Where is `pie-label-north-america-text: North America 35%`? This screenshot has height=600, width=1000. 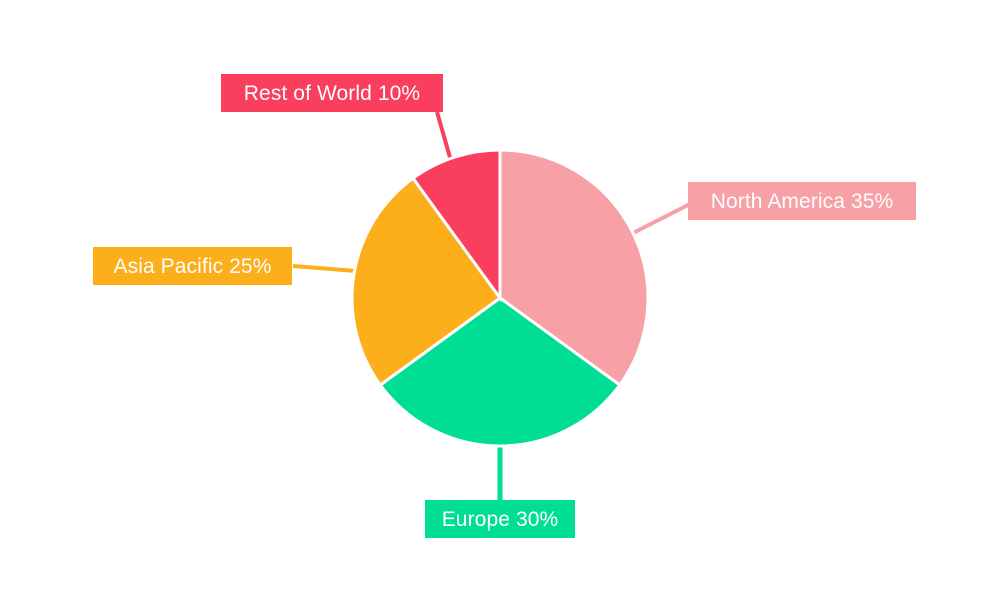 pie-label-north-america-text: North America 35% is located at coordinates (802, 201).